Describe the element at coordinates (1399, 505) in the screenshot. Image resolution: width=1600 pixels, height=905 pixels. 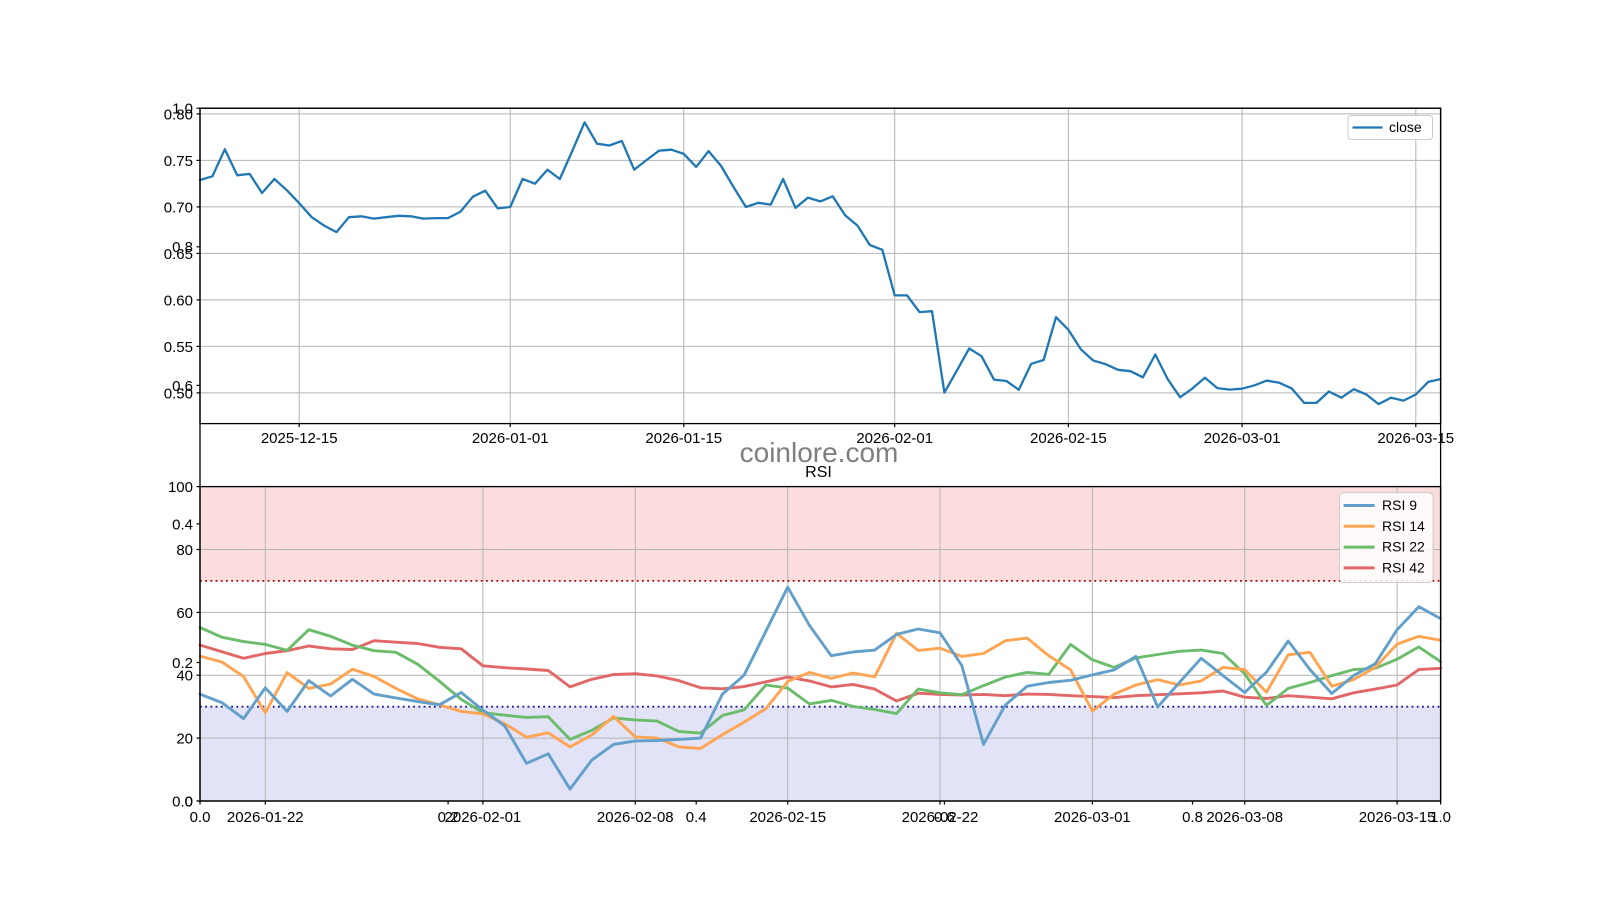
I see `svg-text: RSI 9` at that location.